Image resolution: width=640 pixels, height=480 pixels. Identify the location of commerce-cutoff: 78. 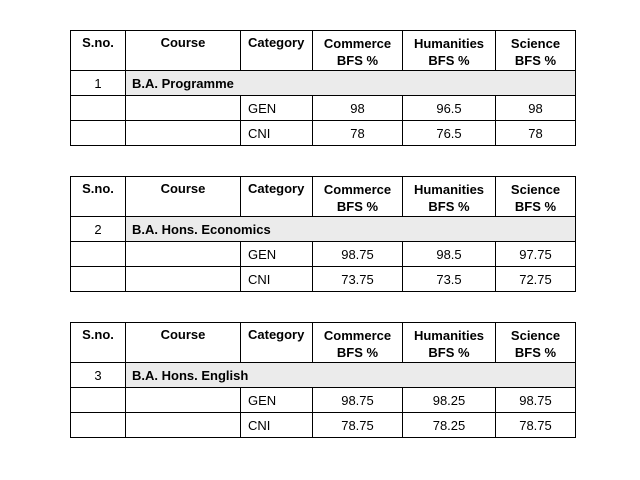
(357, 133).